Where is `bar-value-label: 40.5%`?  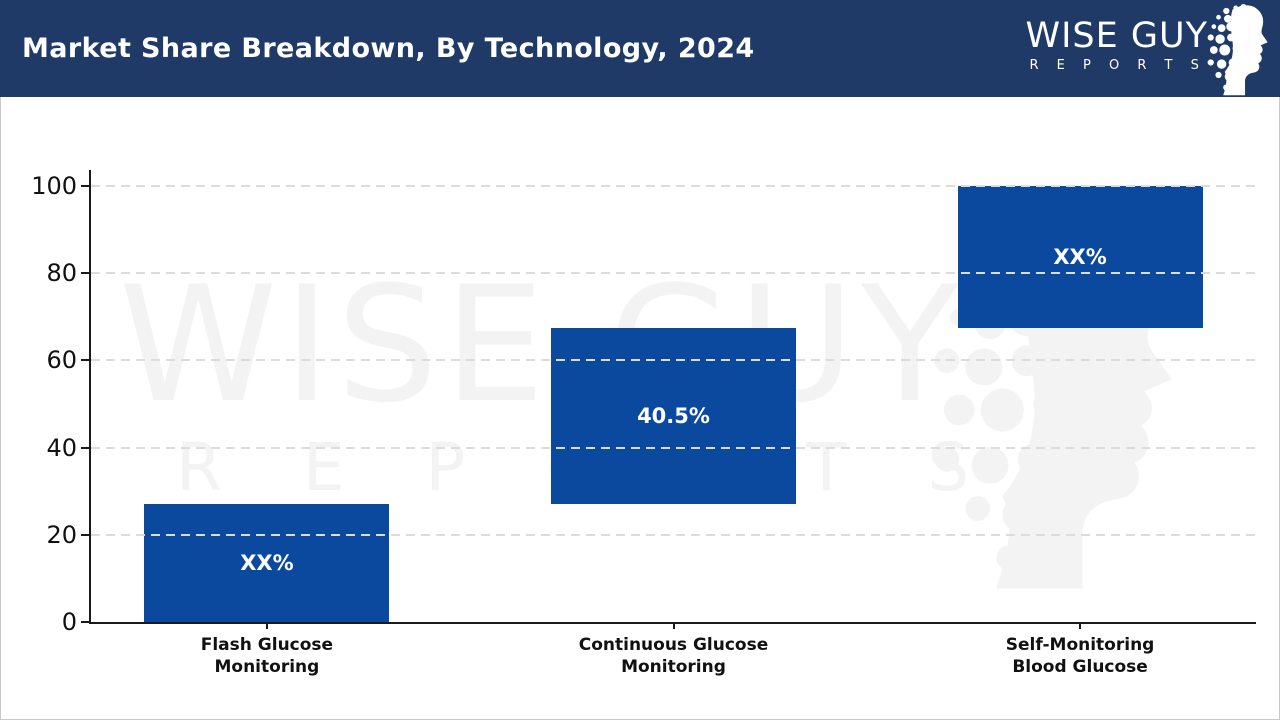 bar-value-label: 40.5% is located at coordinates (673, 415).